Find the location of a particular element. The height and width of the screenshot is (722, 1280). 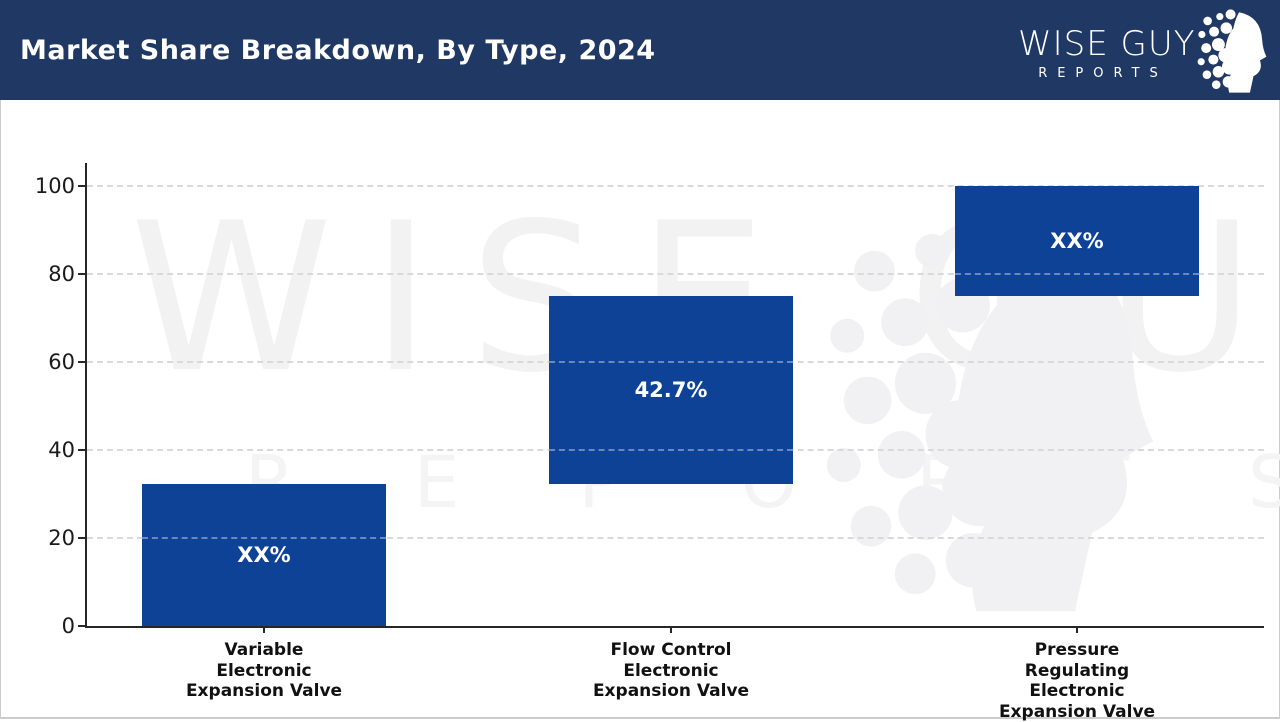

y-tick-label-0: 0 is located at coordinates (68, 626).